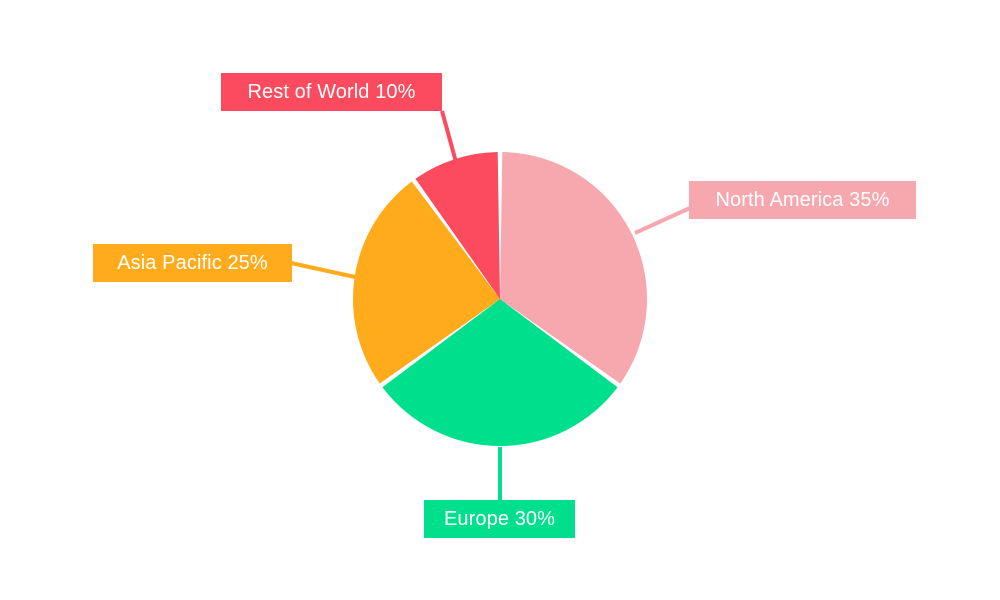 The width and height of the screenshot is (1000, 600). What do you see at coordinates (662, 220) in the screenshot?
I see `leader-line-north-america` at bounding box center [662, 220].